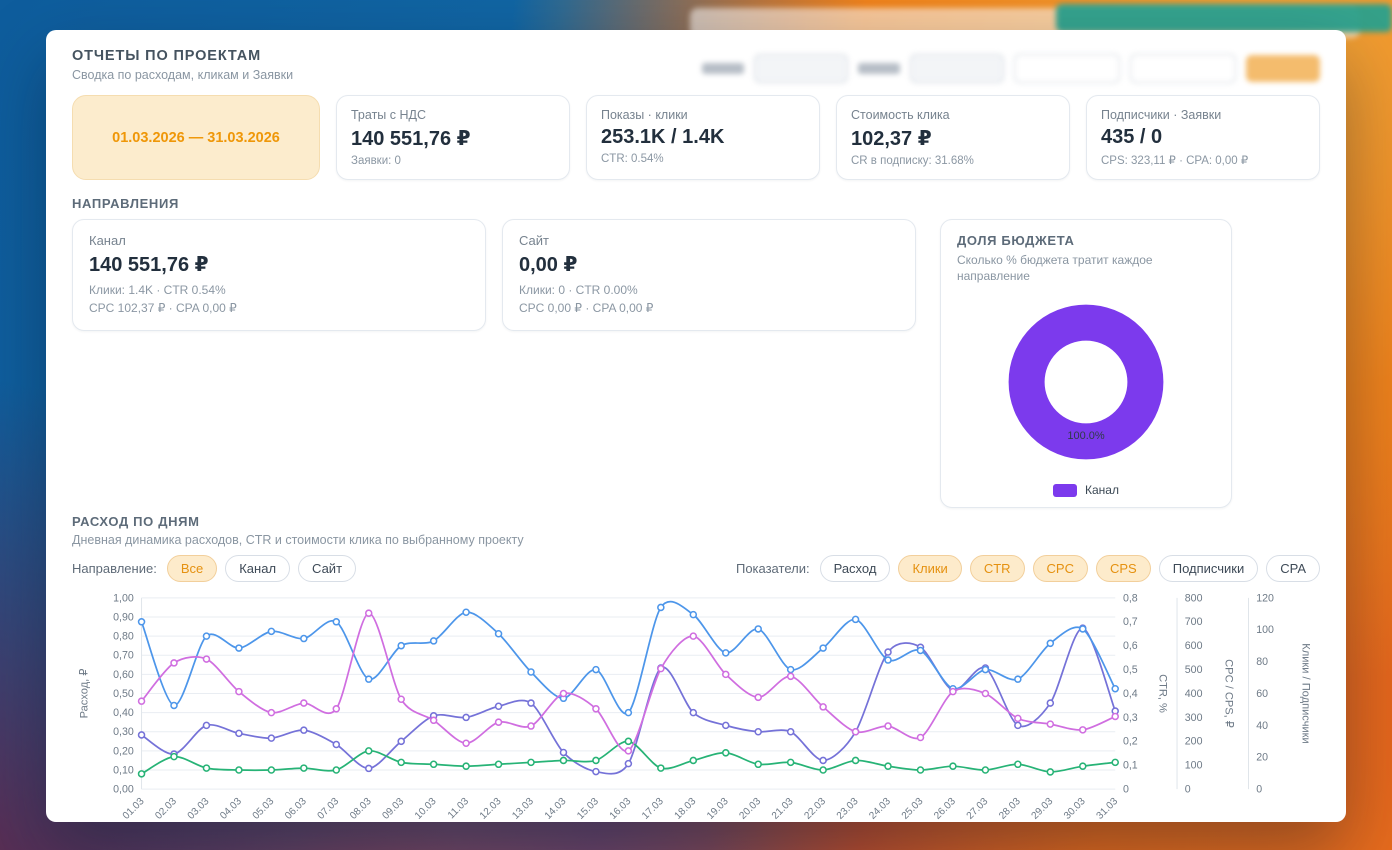  I want to click on svg-text: 05.03, so click(264, 809).